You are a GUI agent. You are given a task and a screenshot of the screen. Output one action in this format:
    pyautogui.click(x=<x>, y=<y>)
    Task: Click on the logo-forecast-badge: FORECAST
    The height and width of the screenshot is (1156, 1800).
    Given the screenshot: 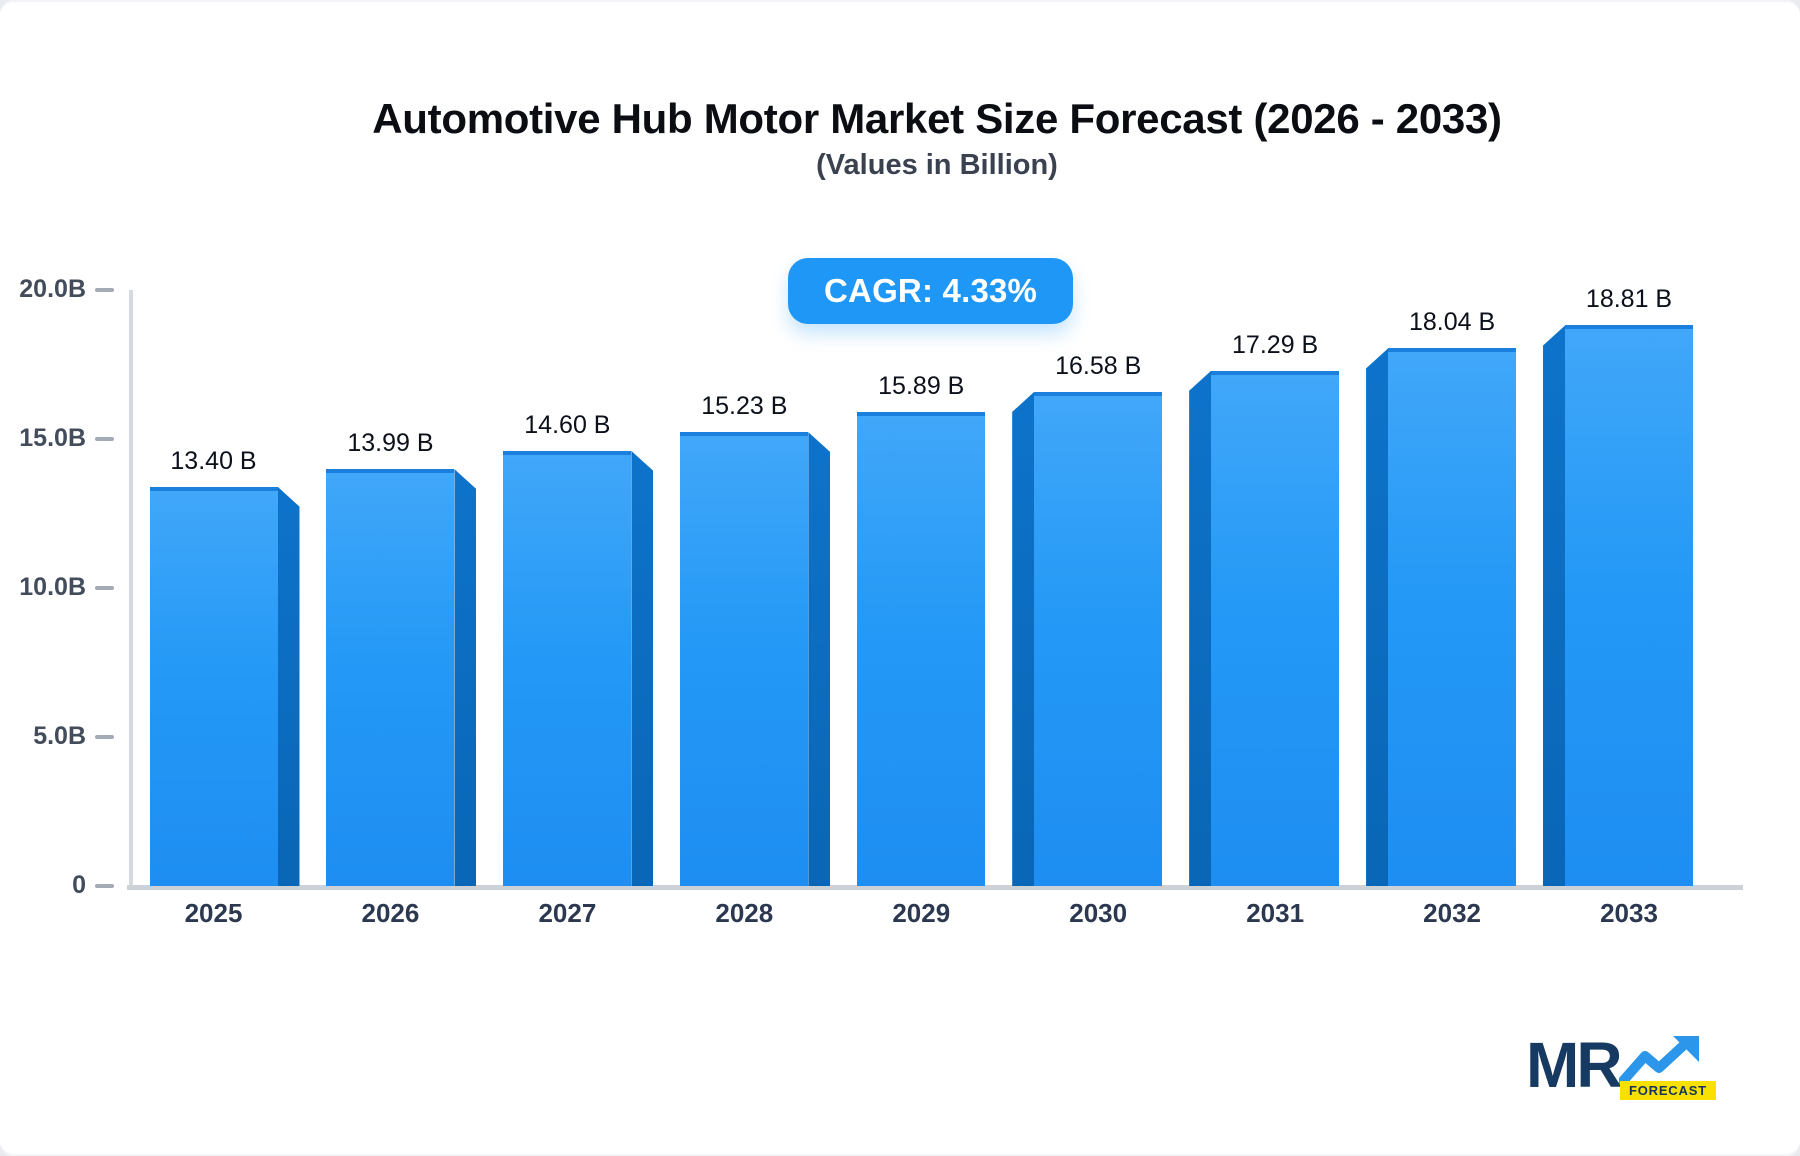 What is the action you would take?
    pyautogui.click(x=1668, y=1090)
    